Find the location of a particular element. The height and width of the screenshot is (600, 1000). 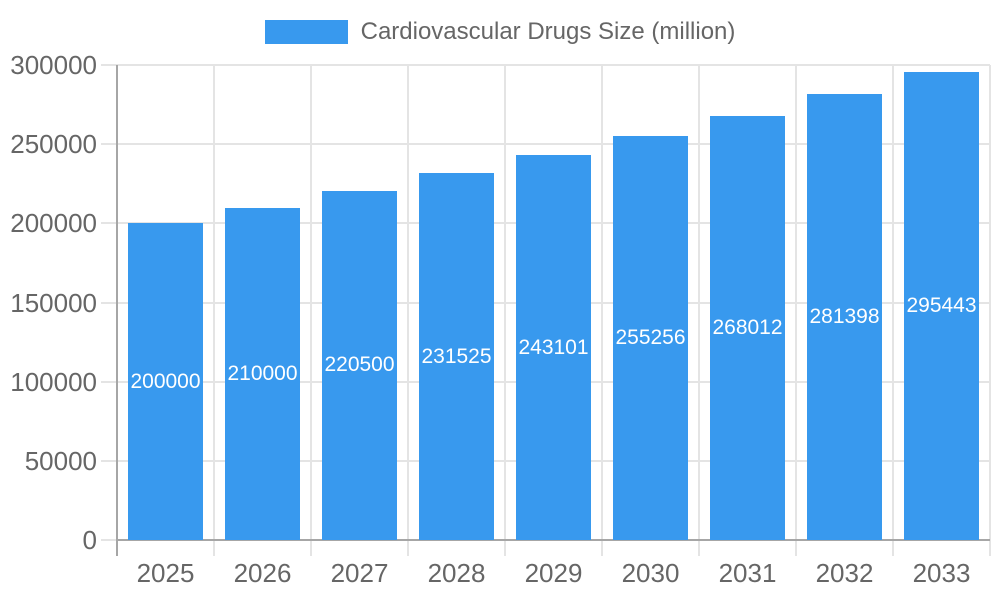

bar-value-label: 295443 is located at coordinates (941, 306).